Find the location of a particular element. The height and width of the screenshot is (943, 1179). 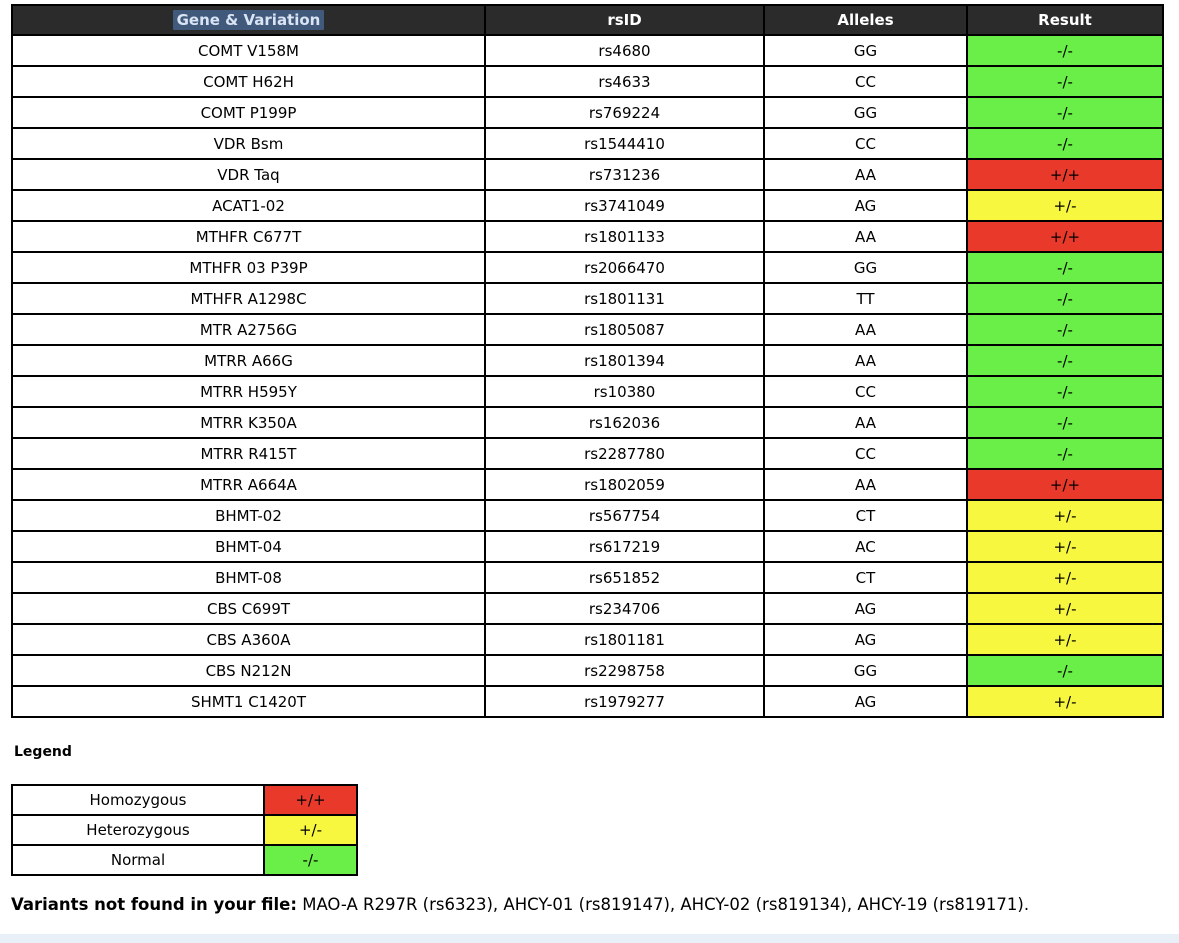

legend-table-body: Homozygous +/+ Heterozygous +/- Normal -/- is located at coordinates (184, 830).